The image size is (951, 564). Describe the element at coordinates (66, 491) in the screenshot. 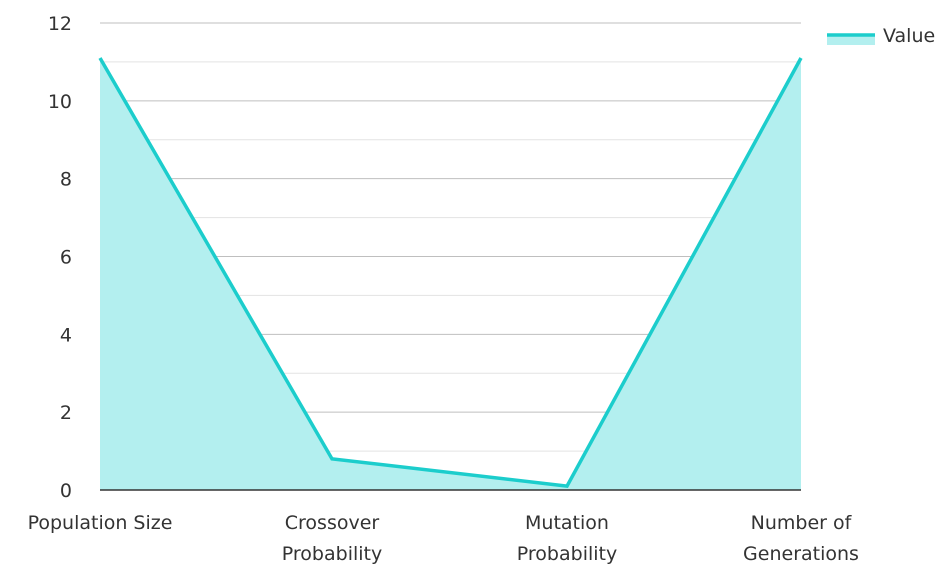

I see `y-tick-label: 0` at that location.